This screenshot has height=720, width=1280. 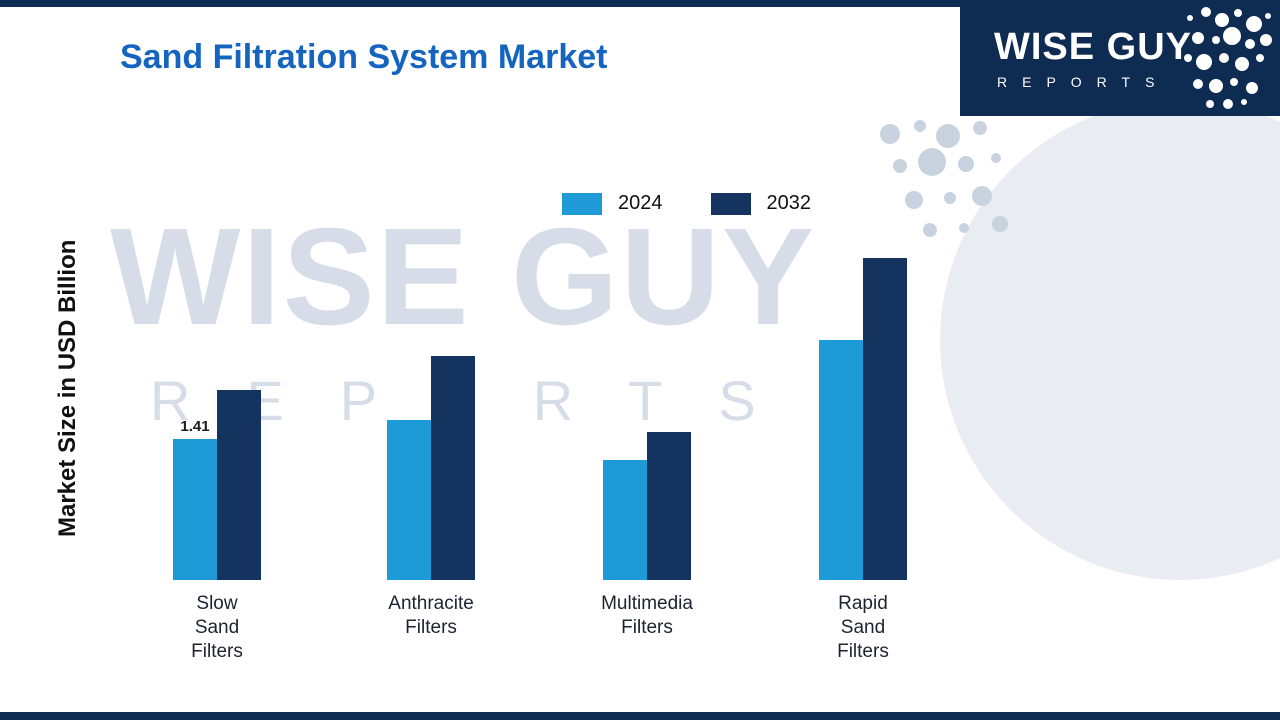 I want to click on logo-wordmark: WISE GUY, so click(x=1093, y=47).